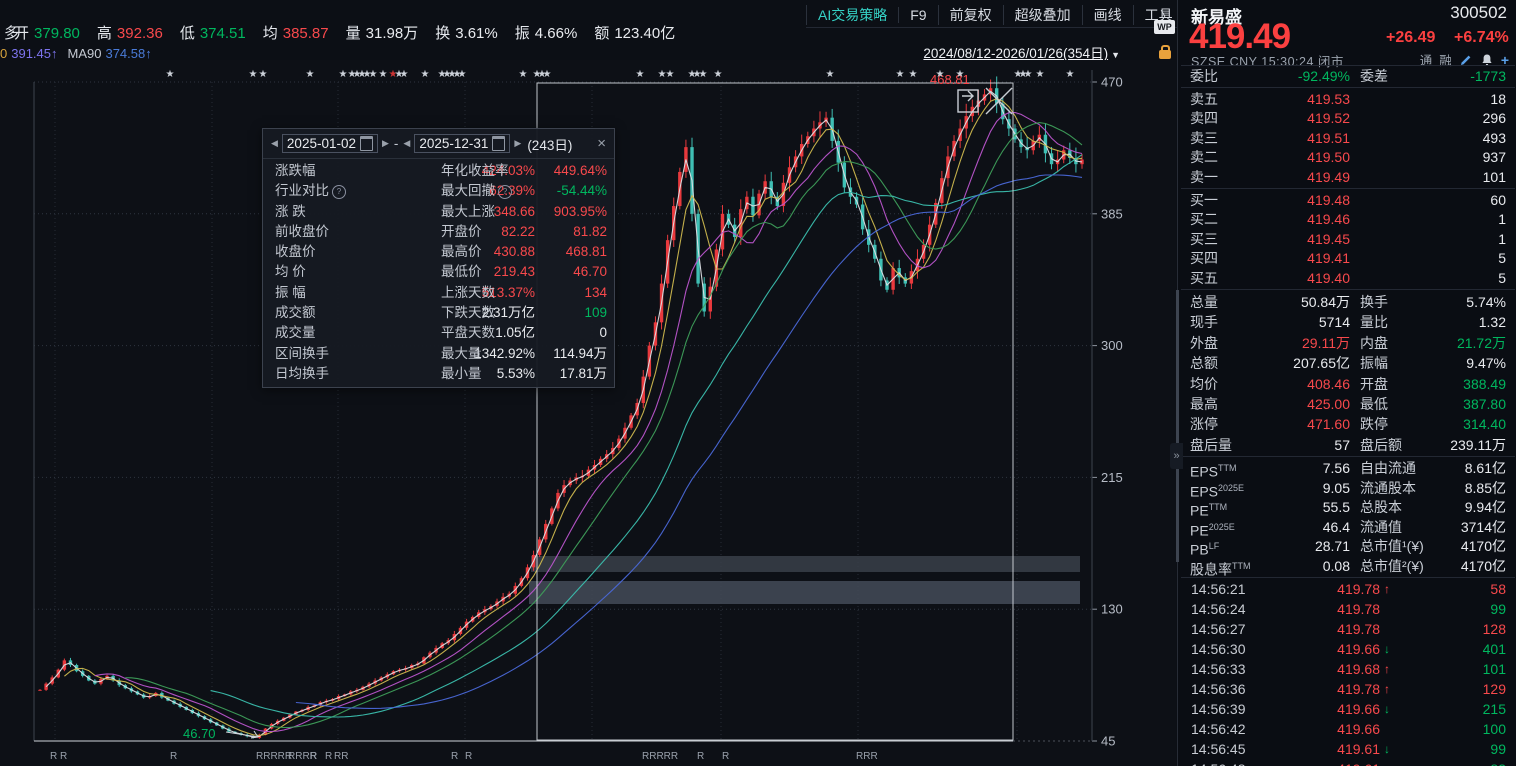  Describe the element at coordinates (1016, 53) in the screenshot. I see `date-range-text: 2024/08/12-2026/01/26(354日)` at that location.